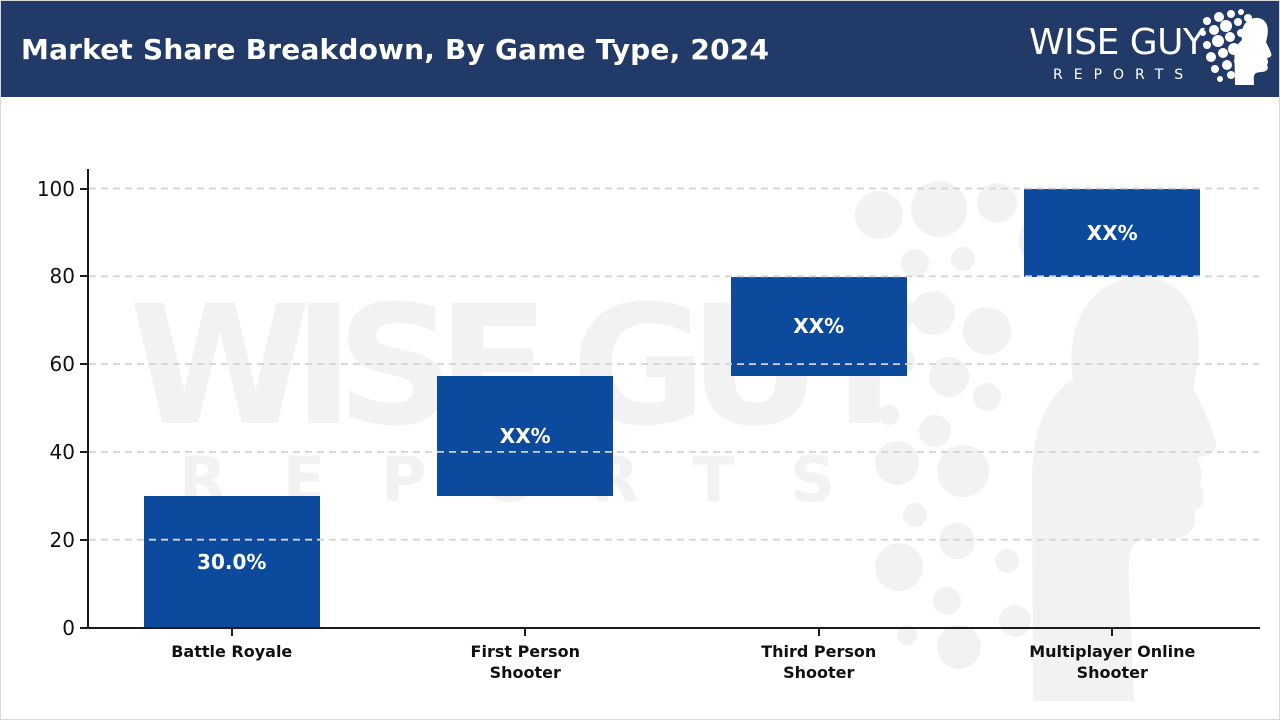  I want to click on bar-multiplayer-online-shooter: XX%, so click(1112, 232).